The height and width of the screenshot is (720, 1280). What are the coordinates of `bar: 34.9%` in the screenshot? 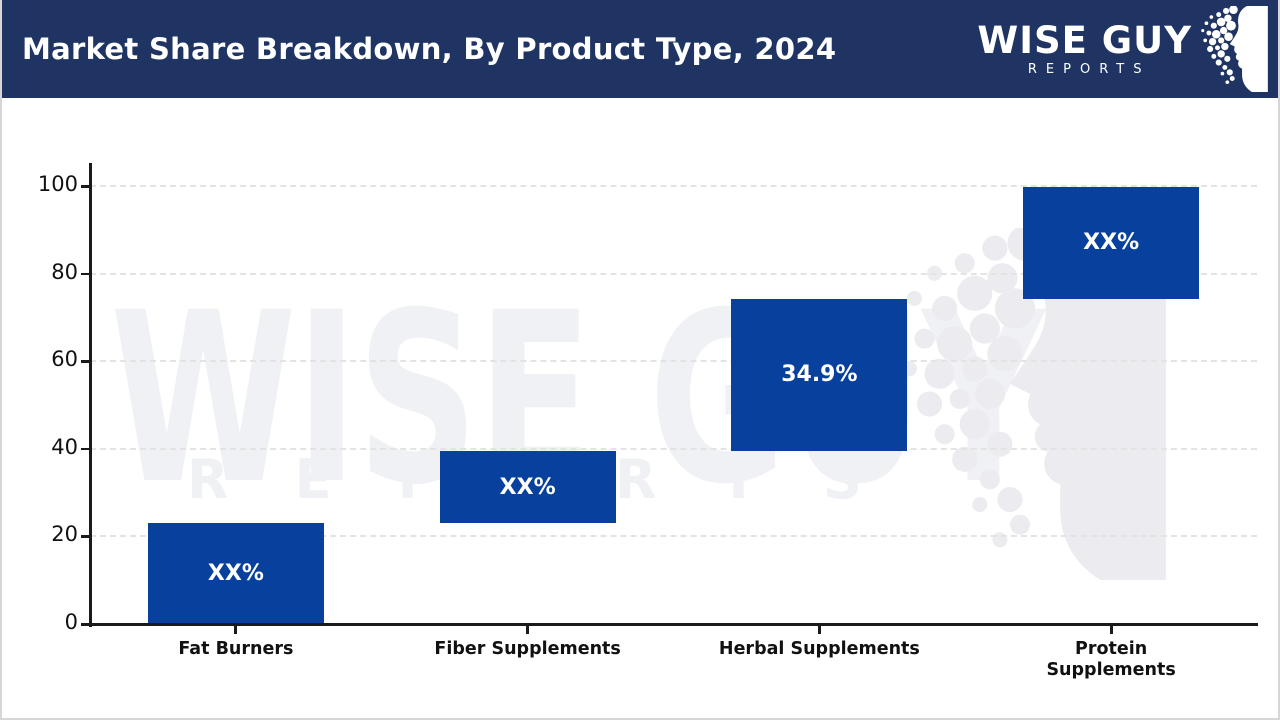 It's located at (819, 375).